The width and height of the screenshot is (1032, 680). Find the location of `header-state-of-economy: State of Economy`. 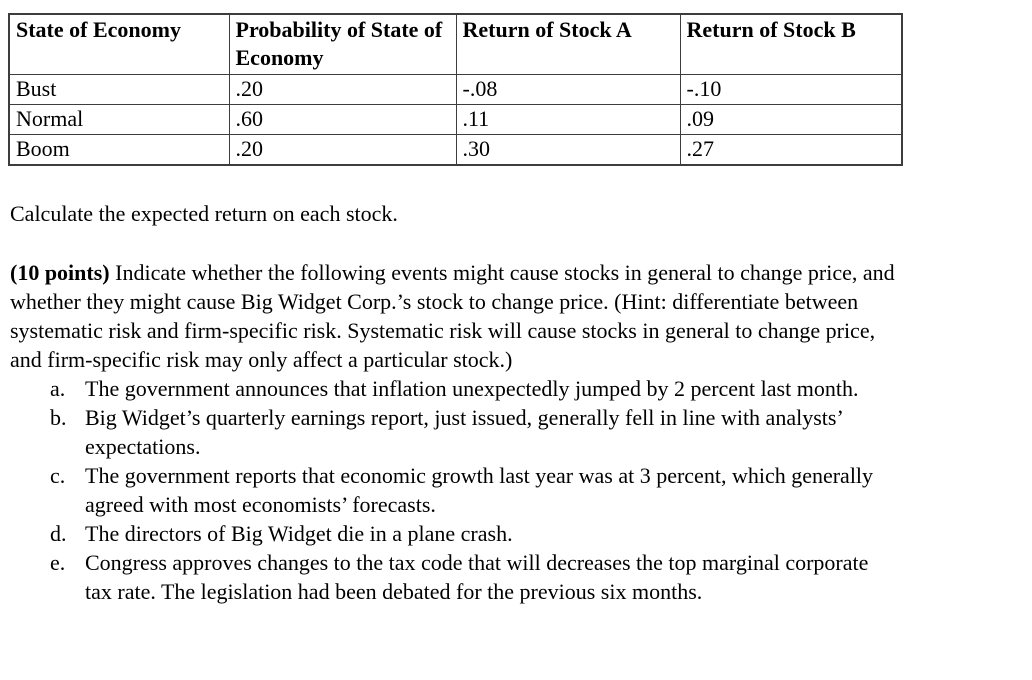

header-state-of-economy: State of Economy is located at coordinates (119, 44).